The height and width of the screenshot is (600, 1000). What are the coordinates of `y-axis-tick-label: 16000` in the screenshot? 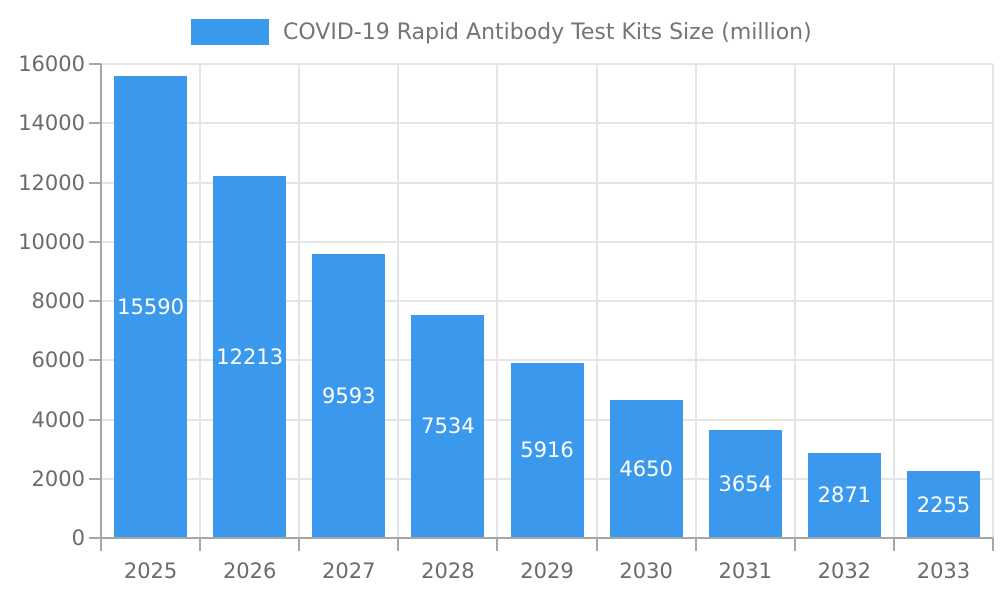 It's located at (51, 64).